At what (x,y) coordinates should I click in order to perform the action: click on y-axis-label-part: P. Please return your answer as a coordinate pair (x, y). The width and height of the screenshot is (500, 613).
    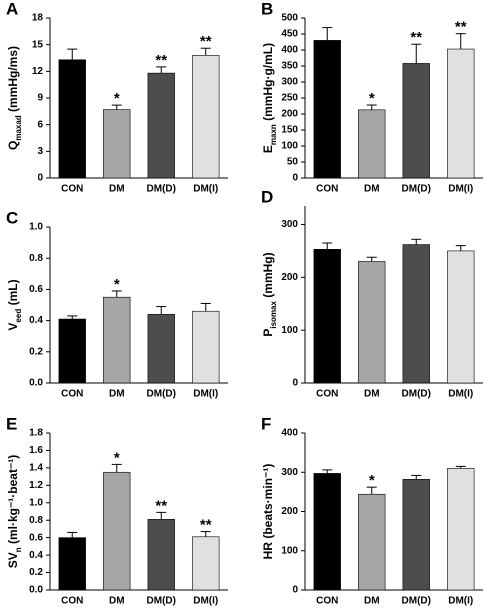
    Looking at the image, I should click on (268, 333).